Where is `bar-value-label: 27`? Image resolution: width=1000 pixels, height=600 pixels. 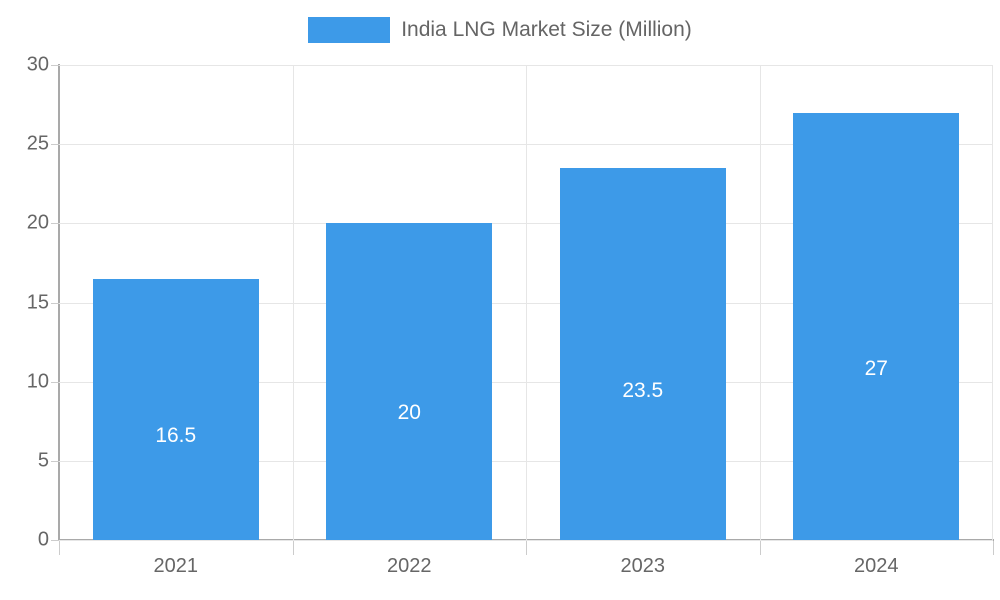
bar-value-label: 27 is located at coordinates (876, 368).